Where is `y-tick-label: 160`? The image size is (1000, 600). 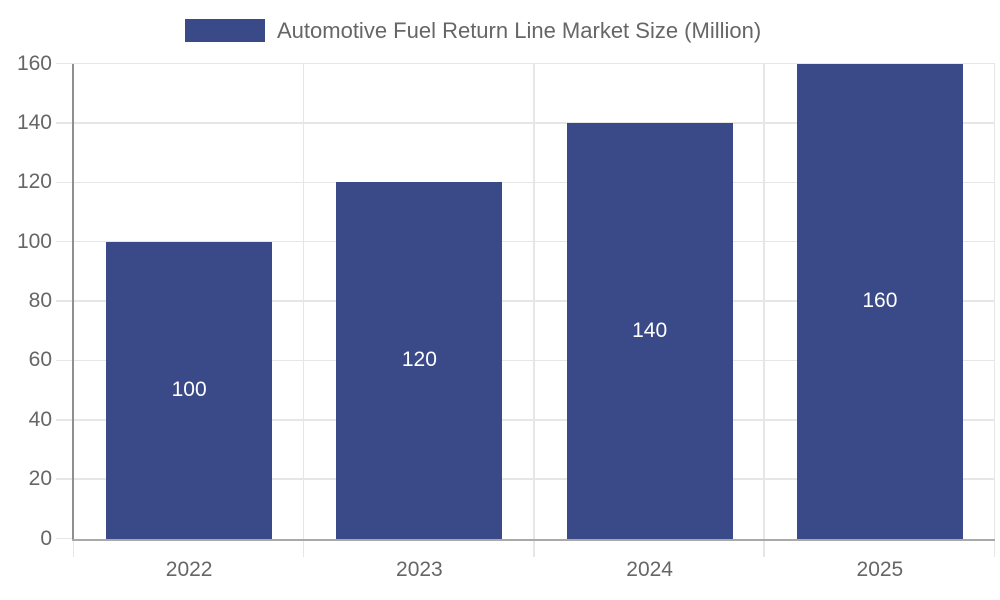 y-tick-label: 160 is located at coordinates (34, 63).